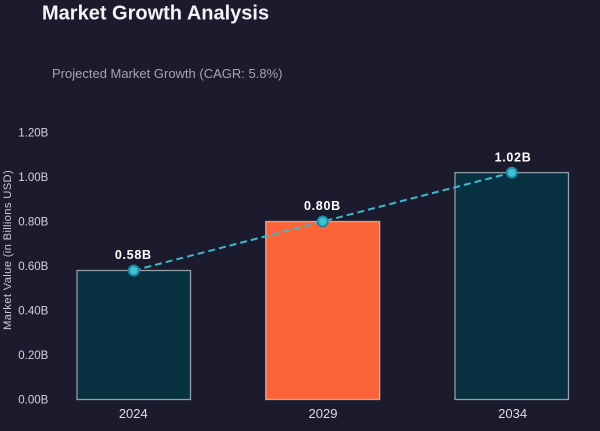 The height and width of the screenshot is (431, 600). I want to click on svg-text: 1.02B, so click(513, 158).